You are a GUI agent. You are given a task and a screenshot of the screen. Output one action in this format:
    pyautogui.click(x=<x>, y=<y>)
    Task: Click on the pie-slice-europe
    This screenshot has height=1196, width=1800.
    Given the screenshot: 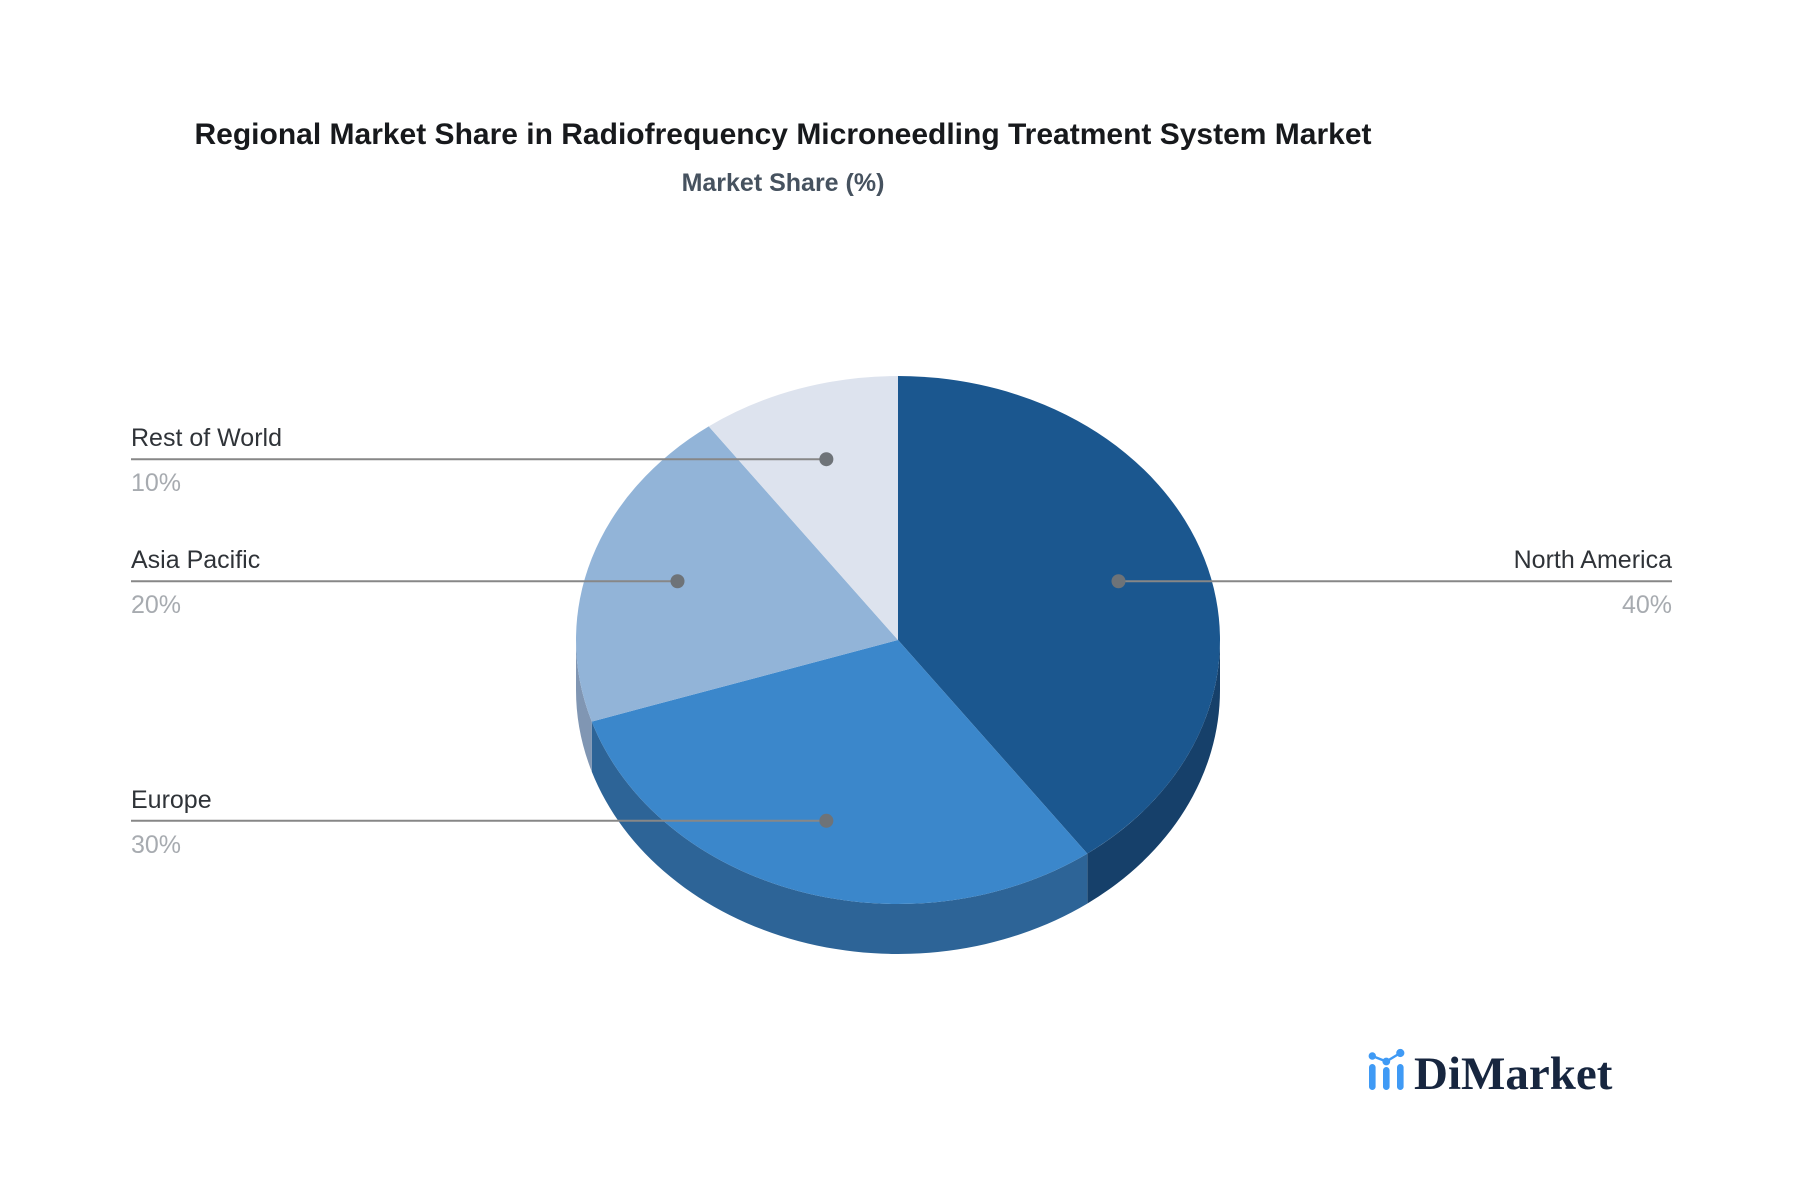 What is the action you would take?
    pyautogui.click(x=839, y=772)
    